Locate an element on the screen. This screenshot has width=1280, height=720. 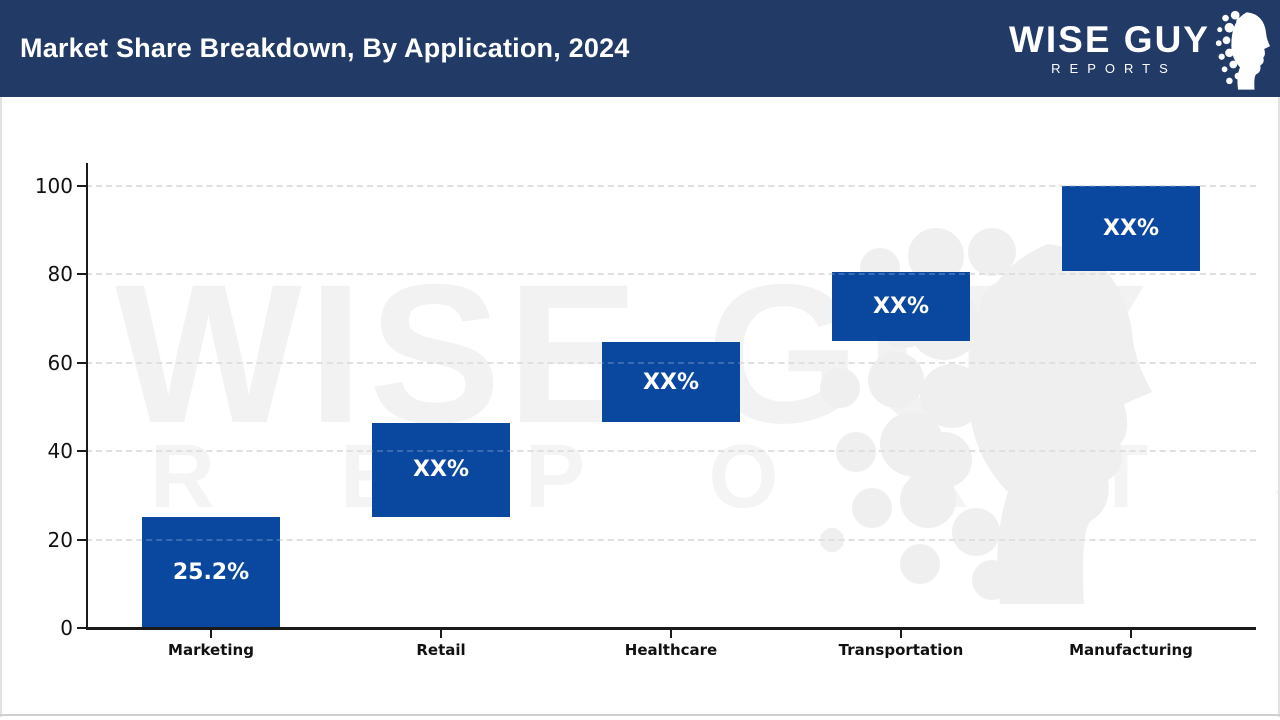
bar-marketing: 25.2% is located at coordinates (211, 572).